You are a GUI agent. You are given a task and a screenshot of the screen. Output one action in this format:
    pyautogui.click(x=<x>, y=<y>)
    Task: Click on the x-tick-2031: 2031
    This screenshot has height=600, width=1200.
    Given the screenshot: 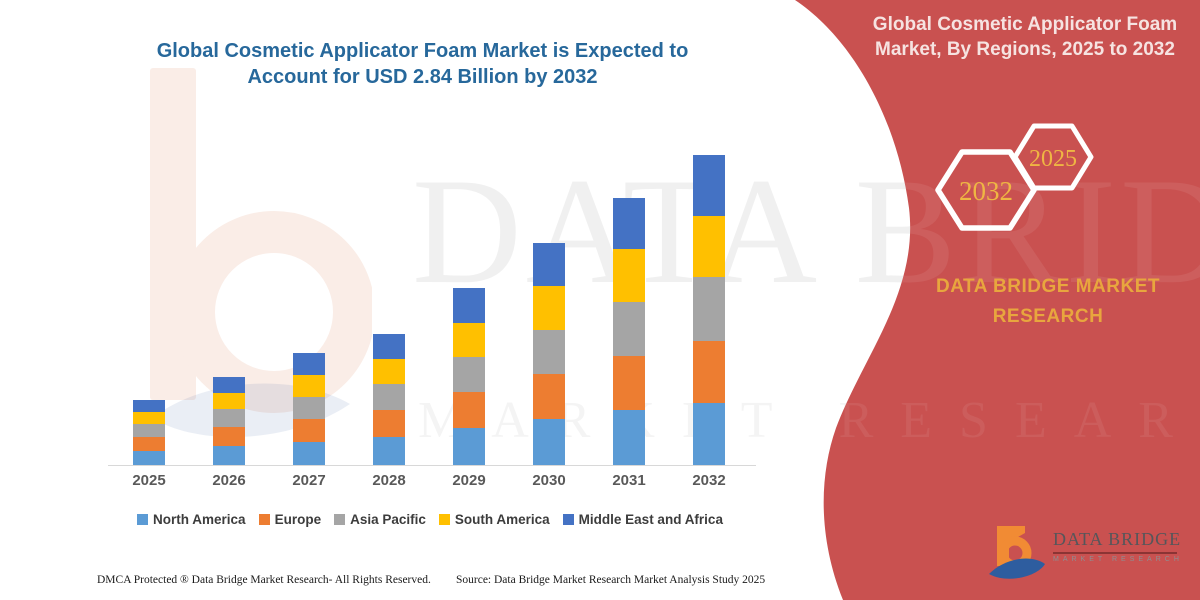 What is the action you would take?
    pyautogui.click(x=629, y=480)
    